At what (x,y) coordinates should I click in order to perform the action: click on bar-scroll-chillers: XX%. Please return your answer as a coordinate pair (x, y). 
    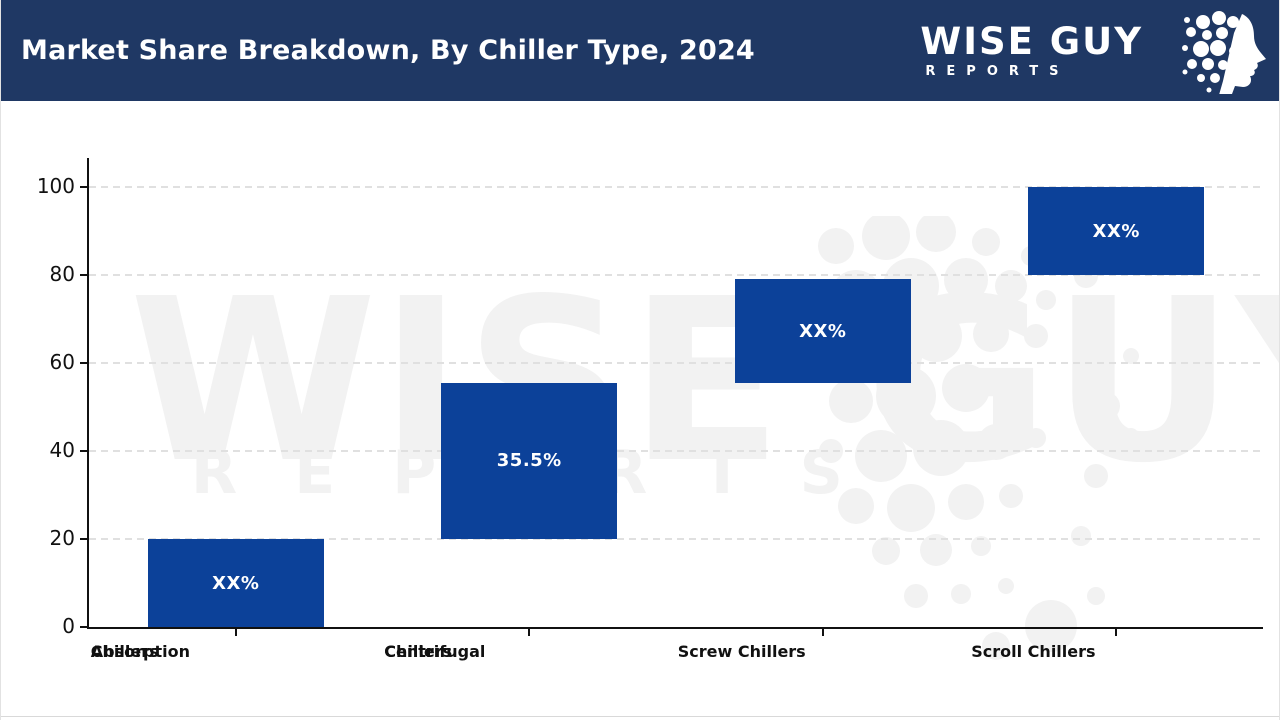
    Looking at the image, I should click on (1116, 231).